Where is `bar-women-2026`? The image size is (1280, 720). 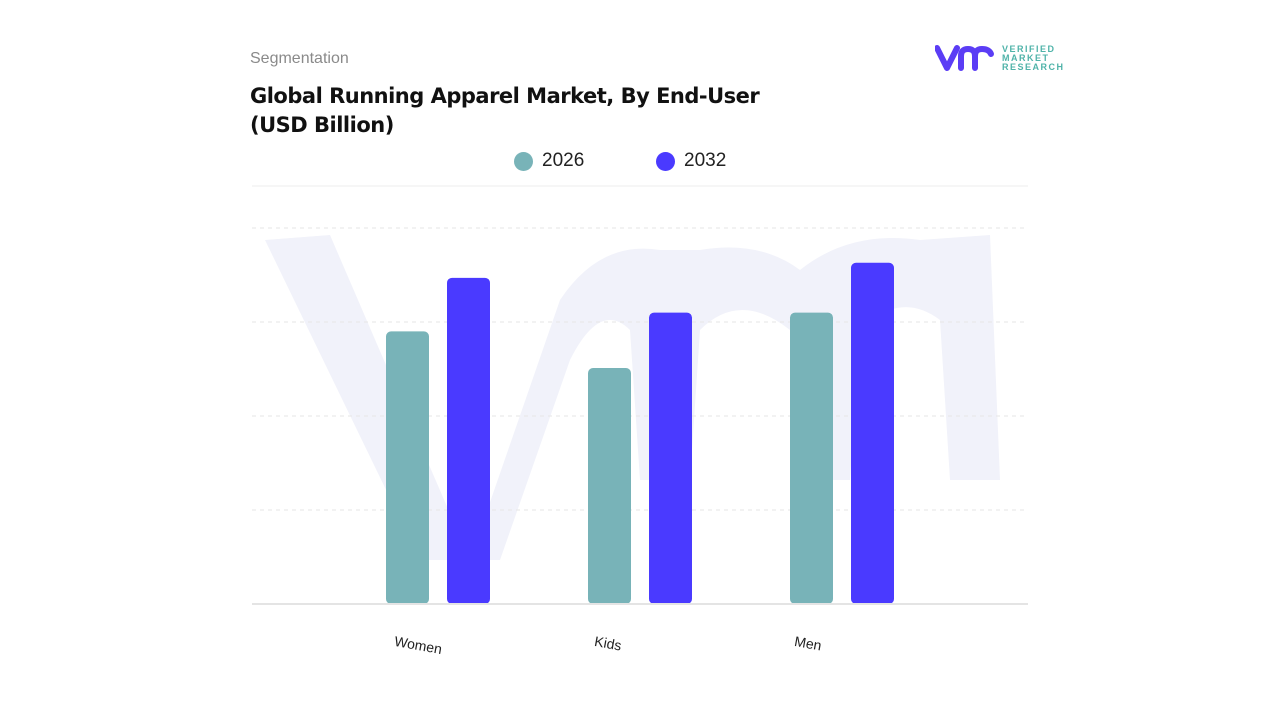
bar-women-2026 is located at coordinates (407, 467).